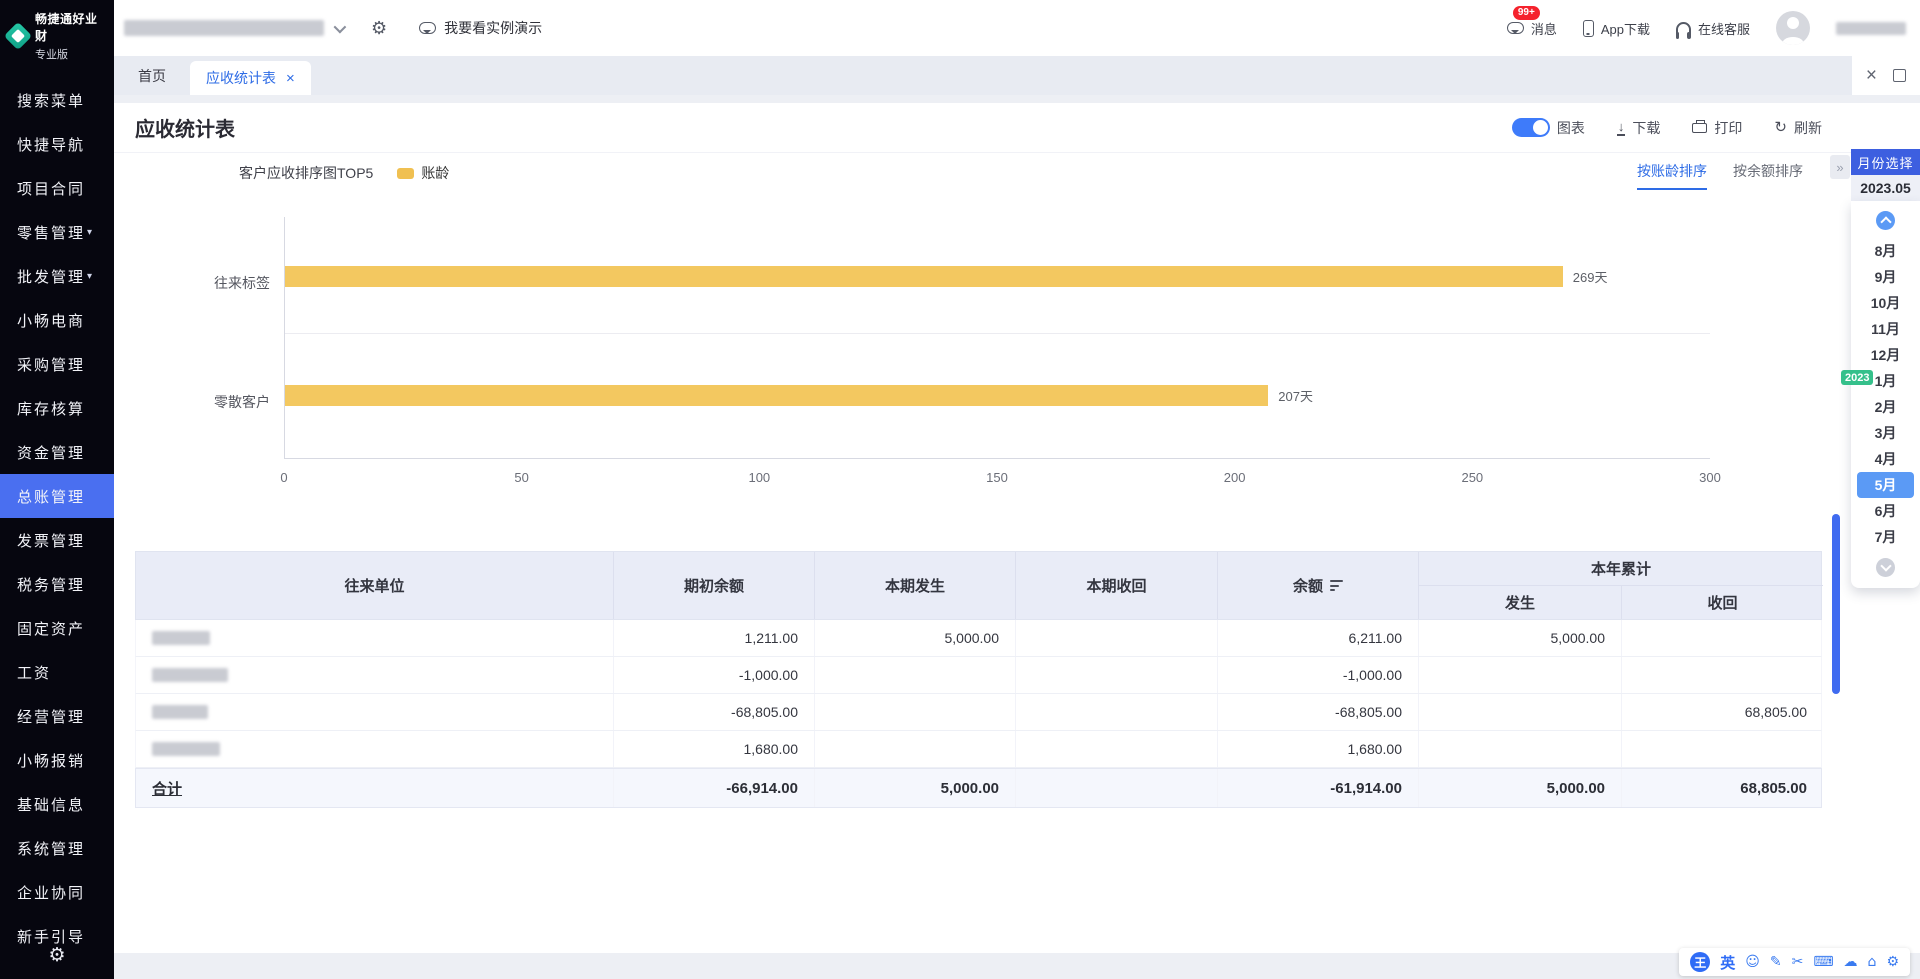  I want to click on avatar, so click(1793, 28).